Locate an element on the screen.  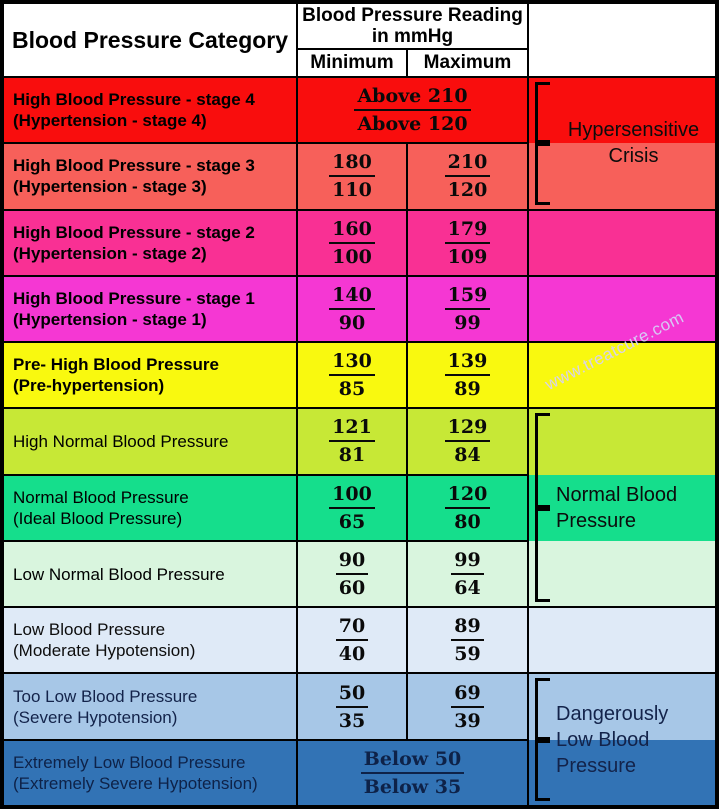
annotation-dangerously-low: Dangerously Low Blood Pressure is located at coordinates (622, 740).